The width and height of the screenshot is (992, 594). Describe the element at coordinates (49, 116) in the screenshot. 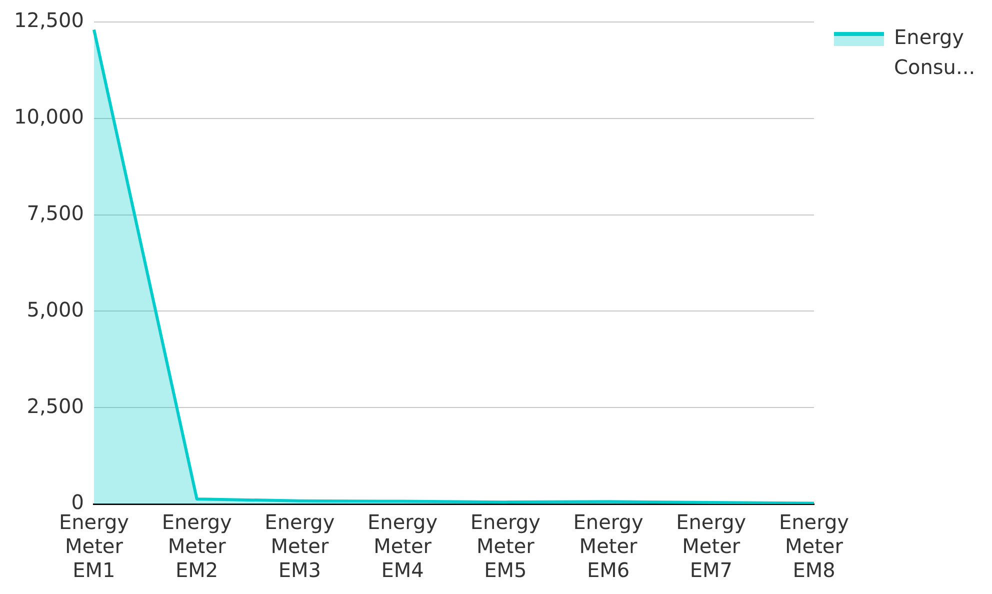

I see `y-tick-label: 10,000` at that location.